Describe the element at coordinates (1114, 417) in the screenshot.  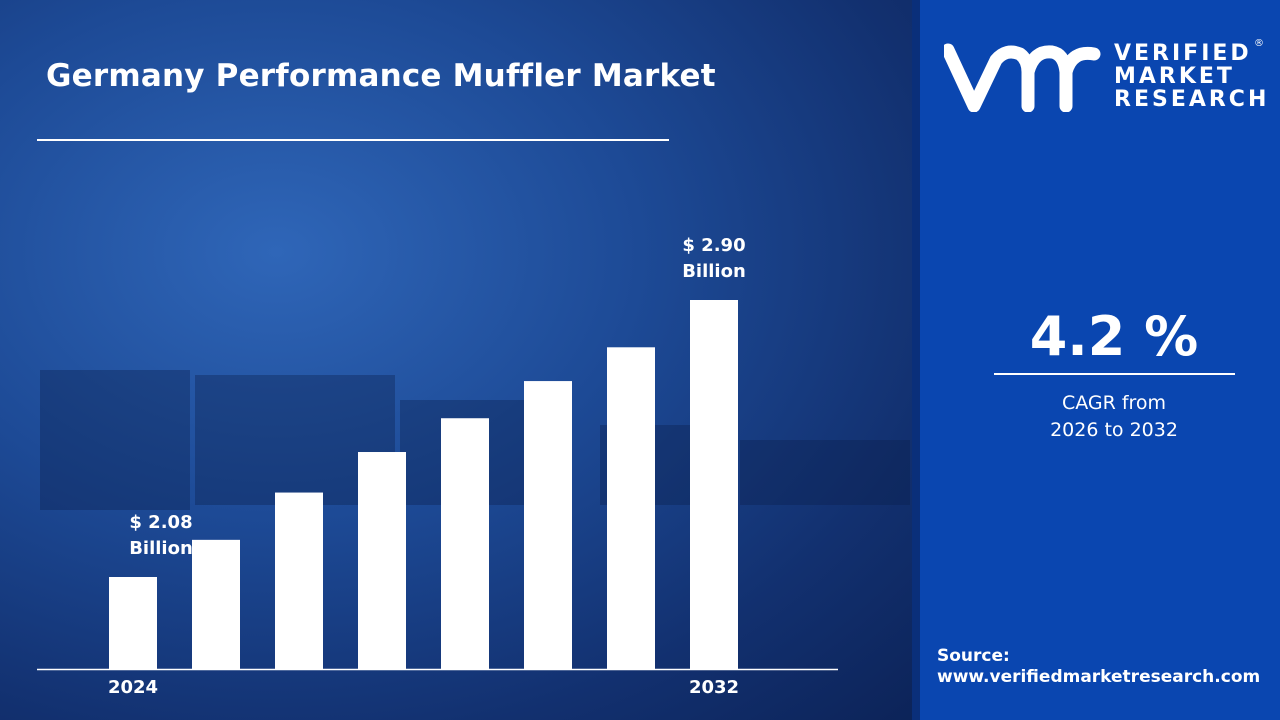
I see `cagr-caption: CAGR from 2026 to 2032` at that location.